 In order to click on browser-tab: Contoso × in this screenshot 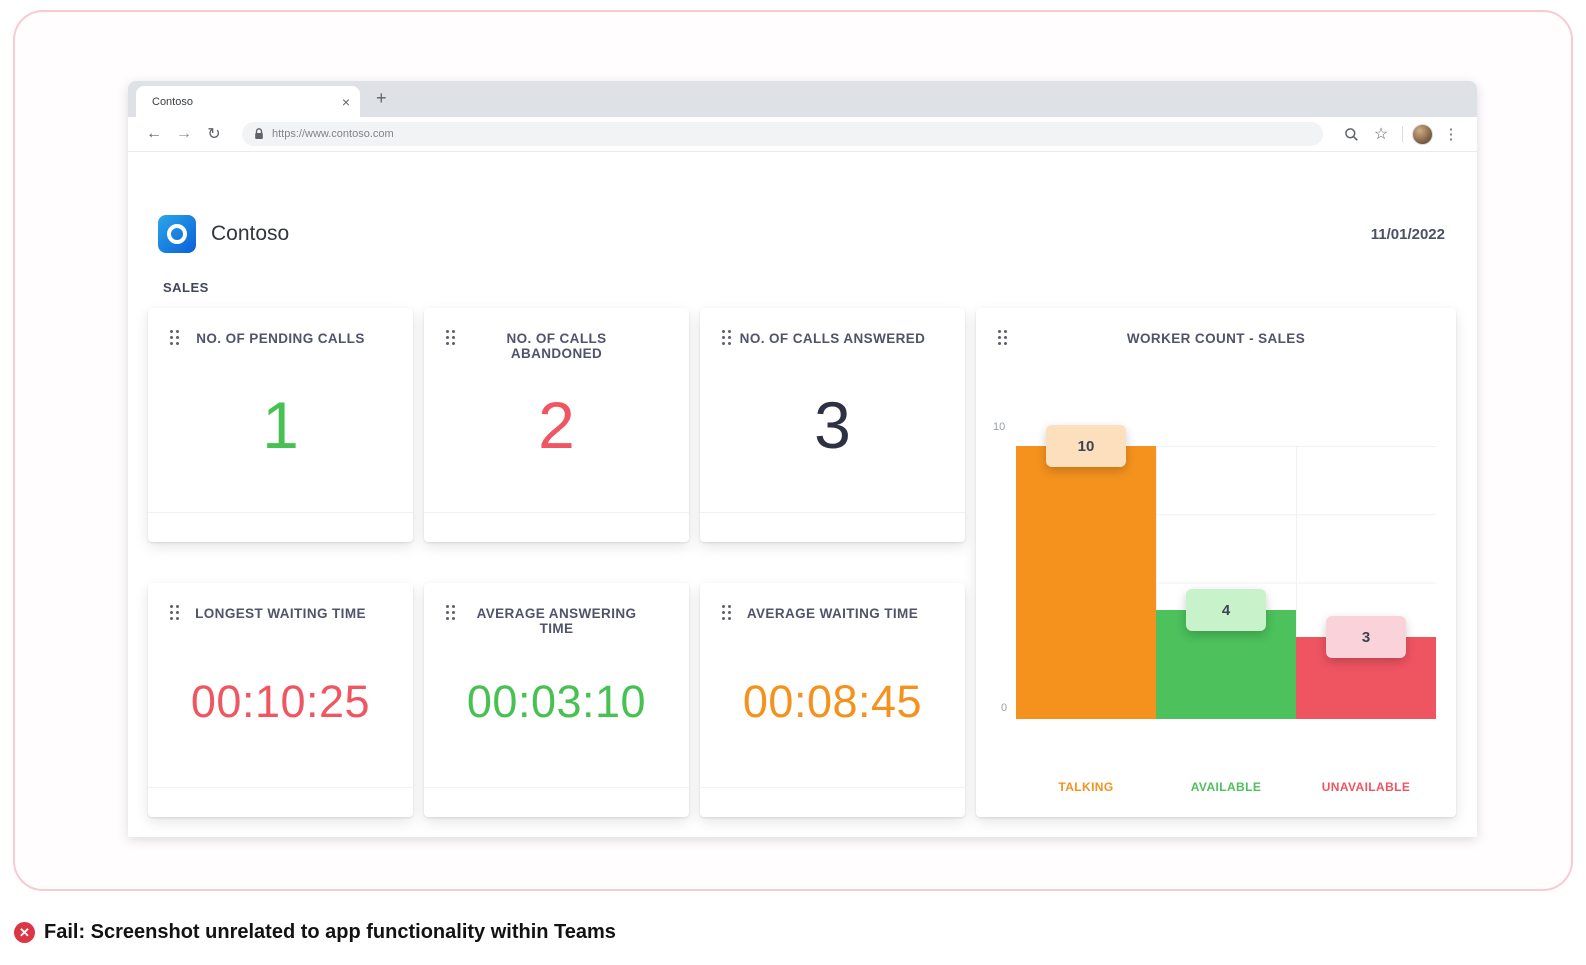, I will do `click(248, 101)`.